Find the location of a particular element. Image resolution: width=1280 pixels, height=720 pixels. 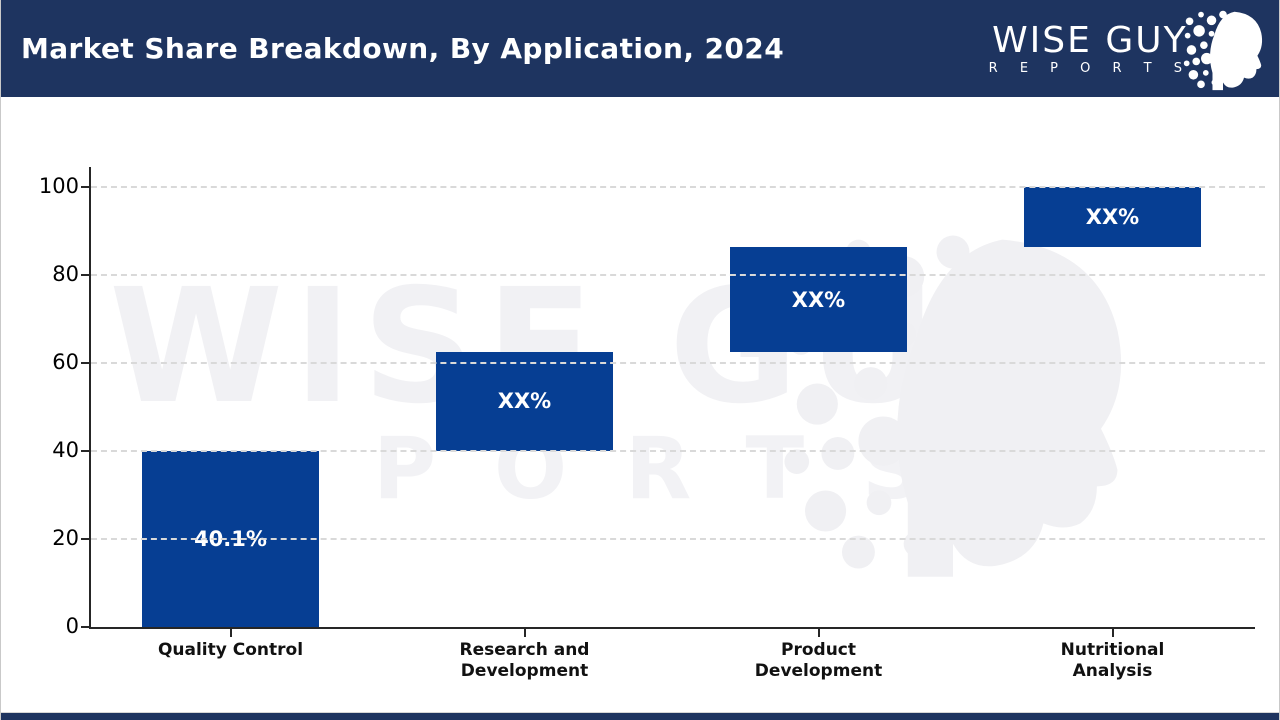

y-tick-label-80: 80 is located at coordinates (65, 274).